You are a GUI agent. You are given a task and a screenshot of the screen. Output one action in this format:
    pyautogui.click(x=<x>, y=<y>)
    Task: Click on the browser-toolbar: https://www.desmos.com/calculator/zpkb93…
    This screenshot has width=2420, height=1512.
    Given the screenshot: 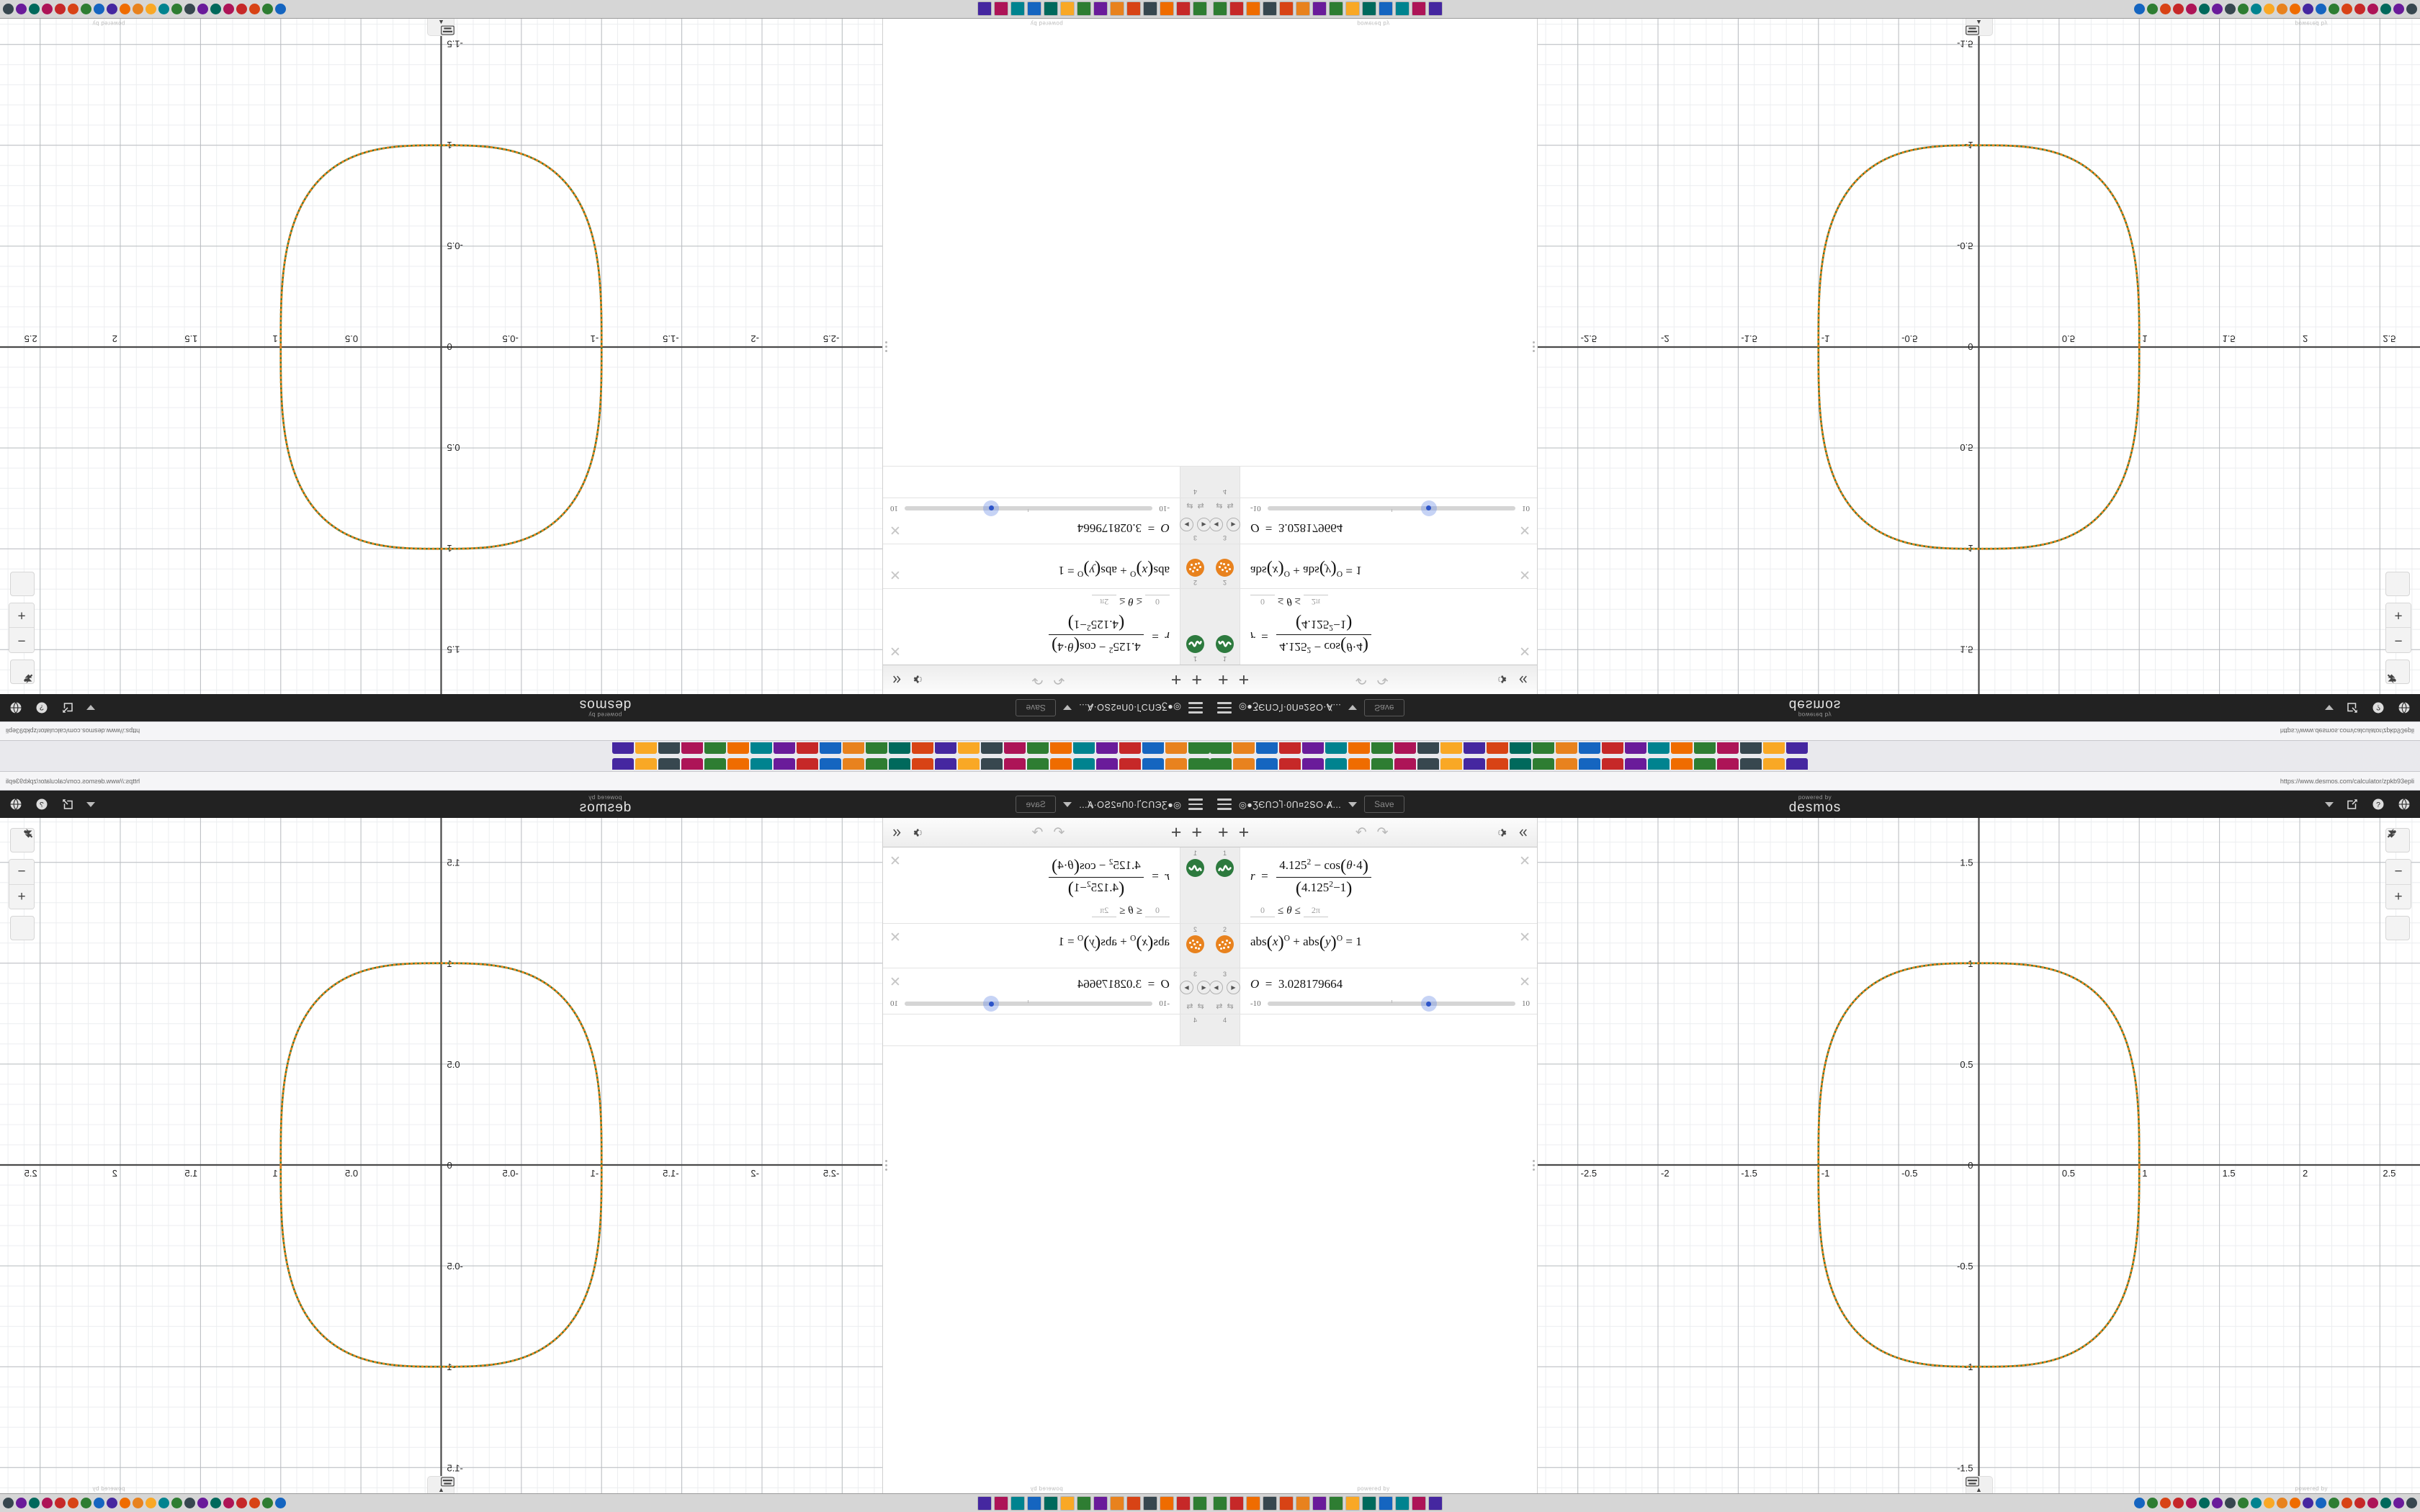 What is the action you would take?
    pyautogui.click(x=605, y=730)
    